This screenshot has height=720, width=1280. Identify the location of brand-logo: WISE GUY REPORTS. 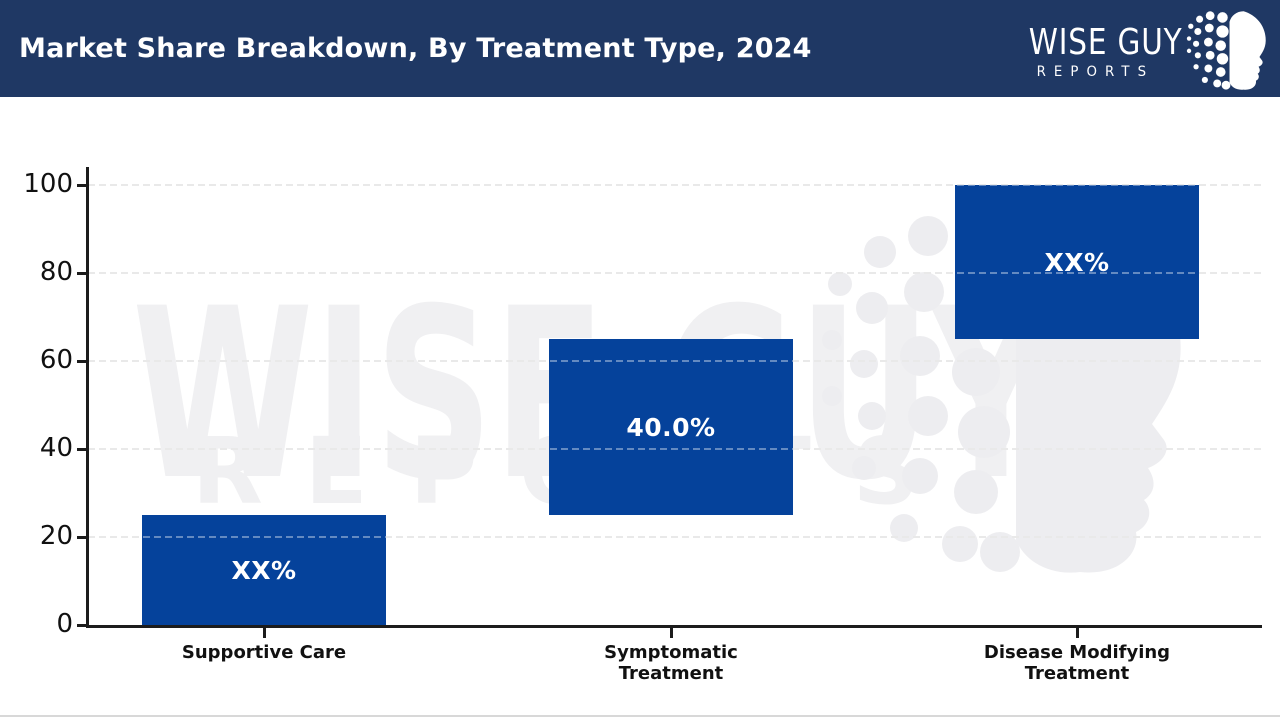
(1150, 49).